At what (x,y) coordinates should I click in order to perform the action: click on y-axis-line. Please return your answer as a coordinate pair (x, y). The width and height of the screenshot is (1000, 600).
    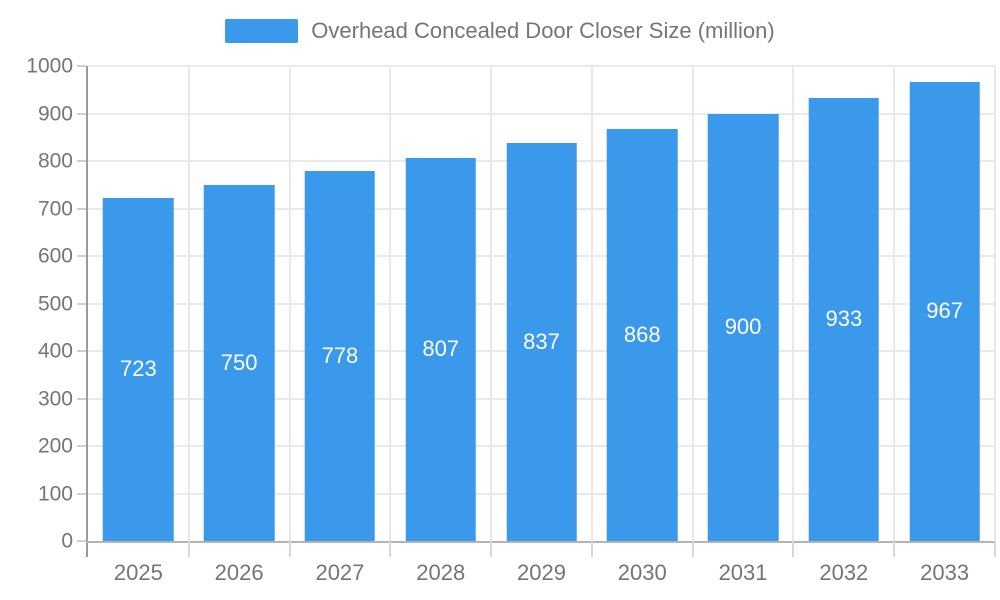
    Looking at the image, I should click on (87, 311).